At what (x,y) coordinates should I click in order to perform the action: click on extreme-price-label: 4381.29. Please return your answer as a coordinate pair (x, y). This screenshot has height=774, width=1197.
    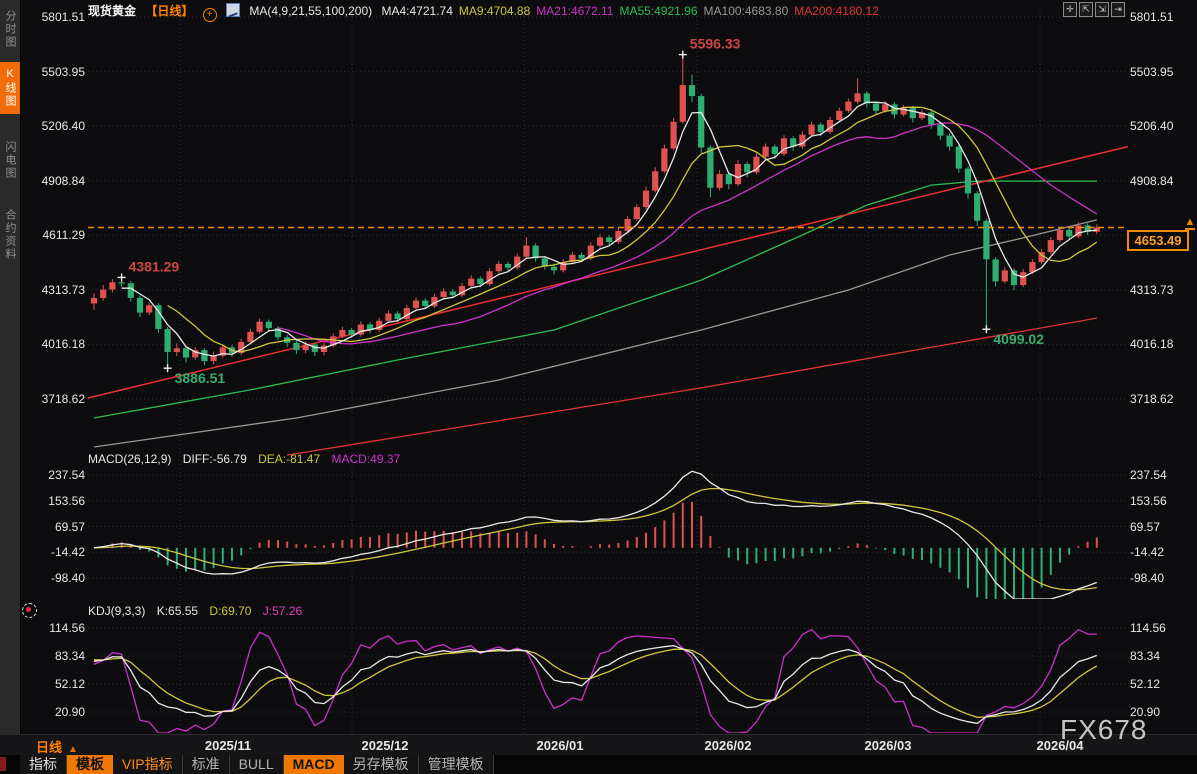
    Looking at the image, I should click on (154, 267).